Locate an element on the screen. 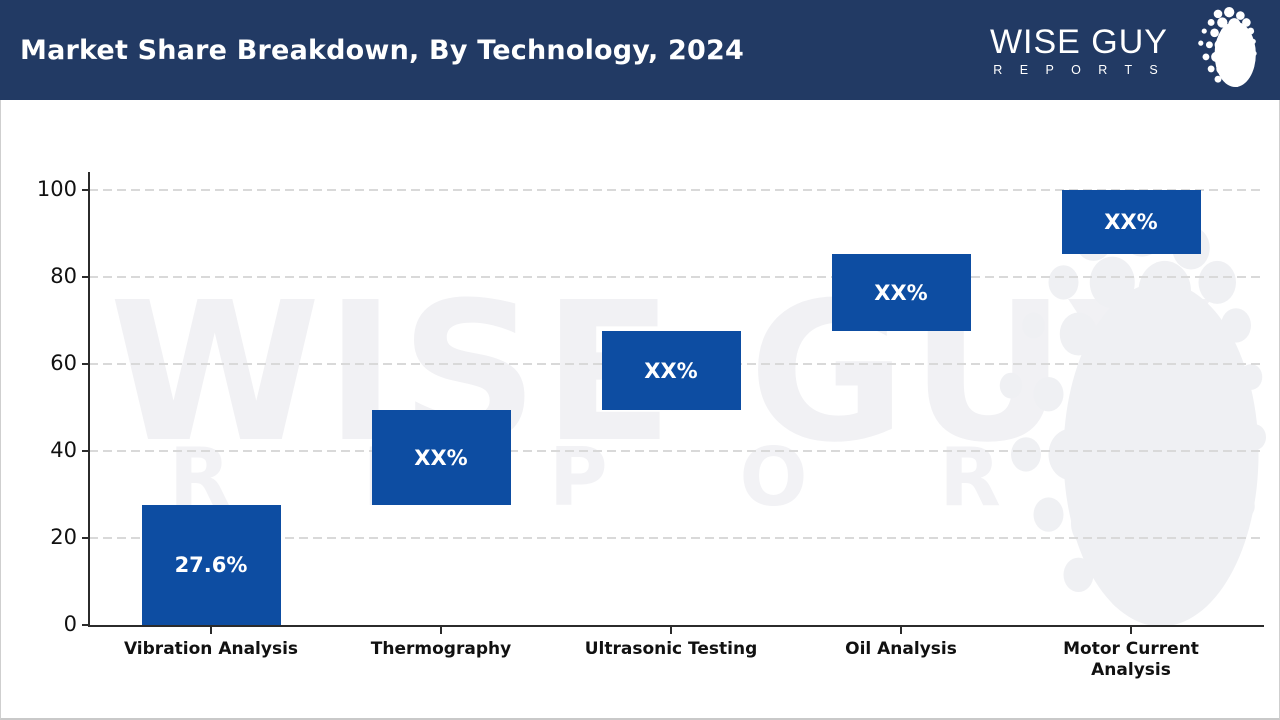 The width and height of the screenshot is (1280, 720). gridline-y100 is located at coordinates (676, 190).